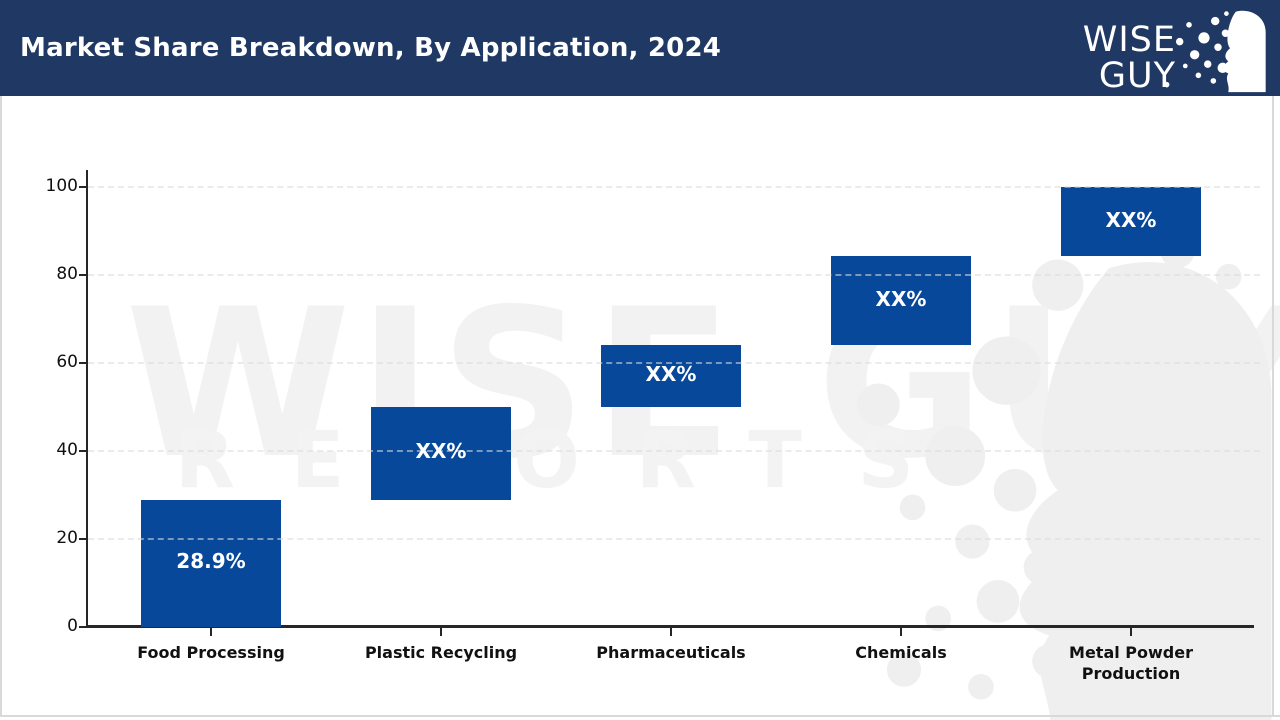 This screenshot has height=720, width=1280. Describe the element at coordinates (1129, 58) in the screenshot. I see `logo-wordmark: WISE GUY` at that location.